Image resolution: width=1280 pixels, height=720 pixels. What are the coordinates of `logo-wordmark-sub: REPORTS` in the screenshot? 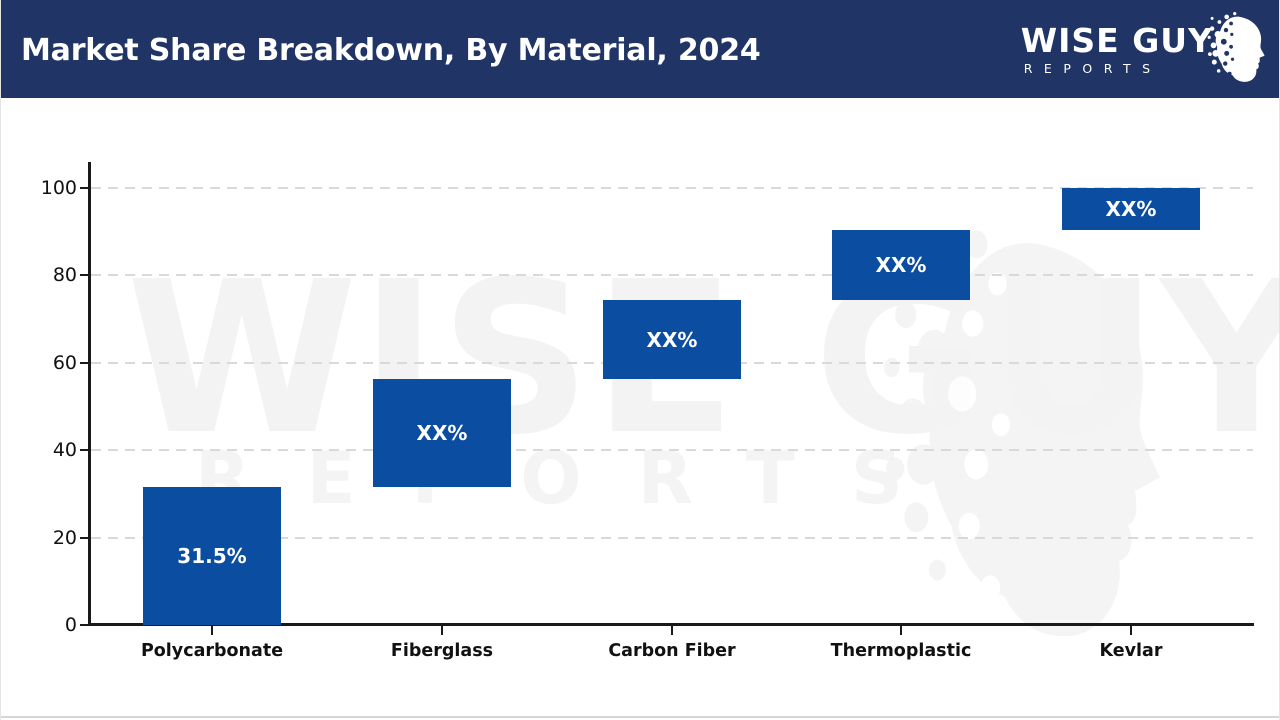 It's located at (1092, 68).